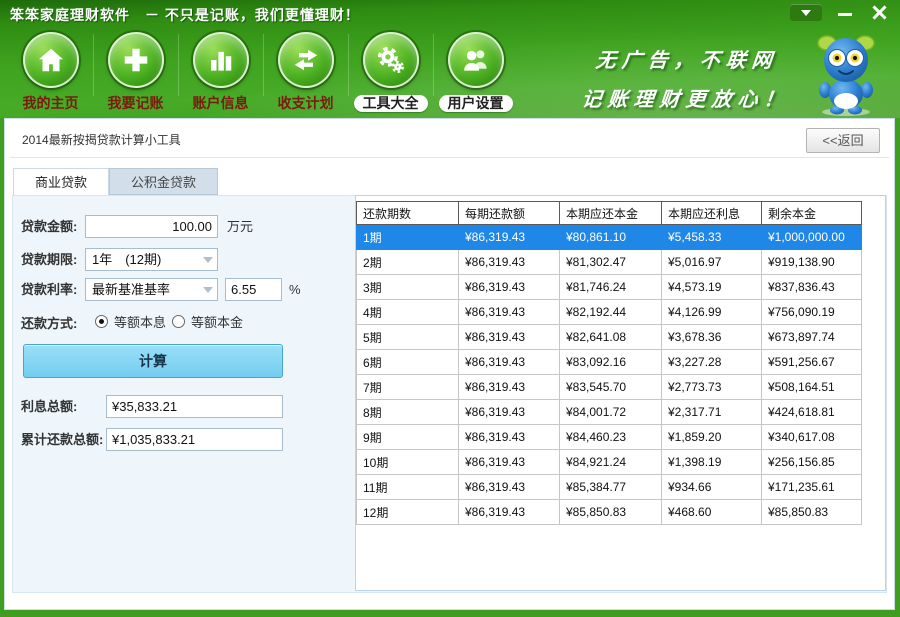 This screenshot has height=617, width=900. Describe the element at coordinates (711, 237) in the screenshot. I see `table-cell: ¥5,458.33` at that location.